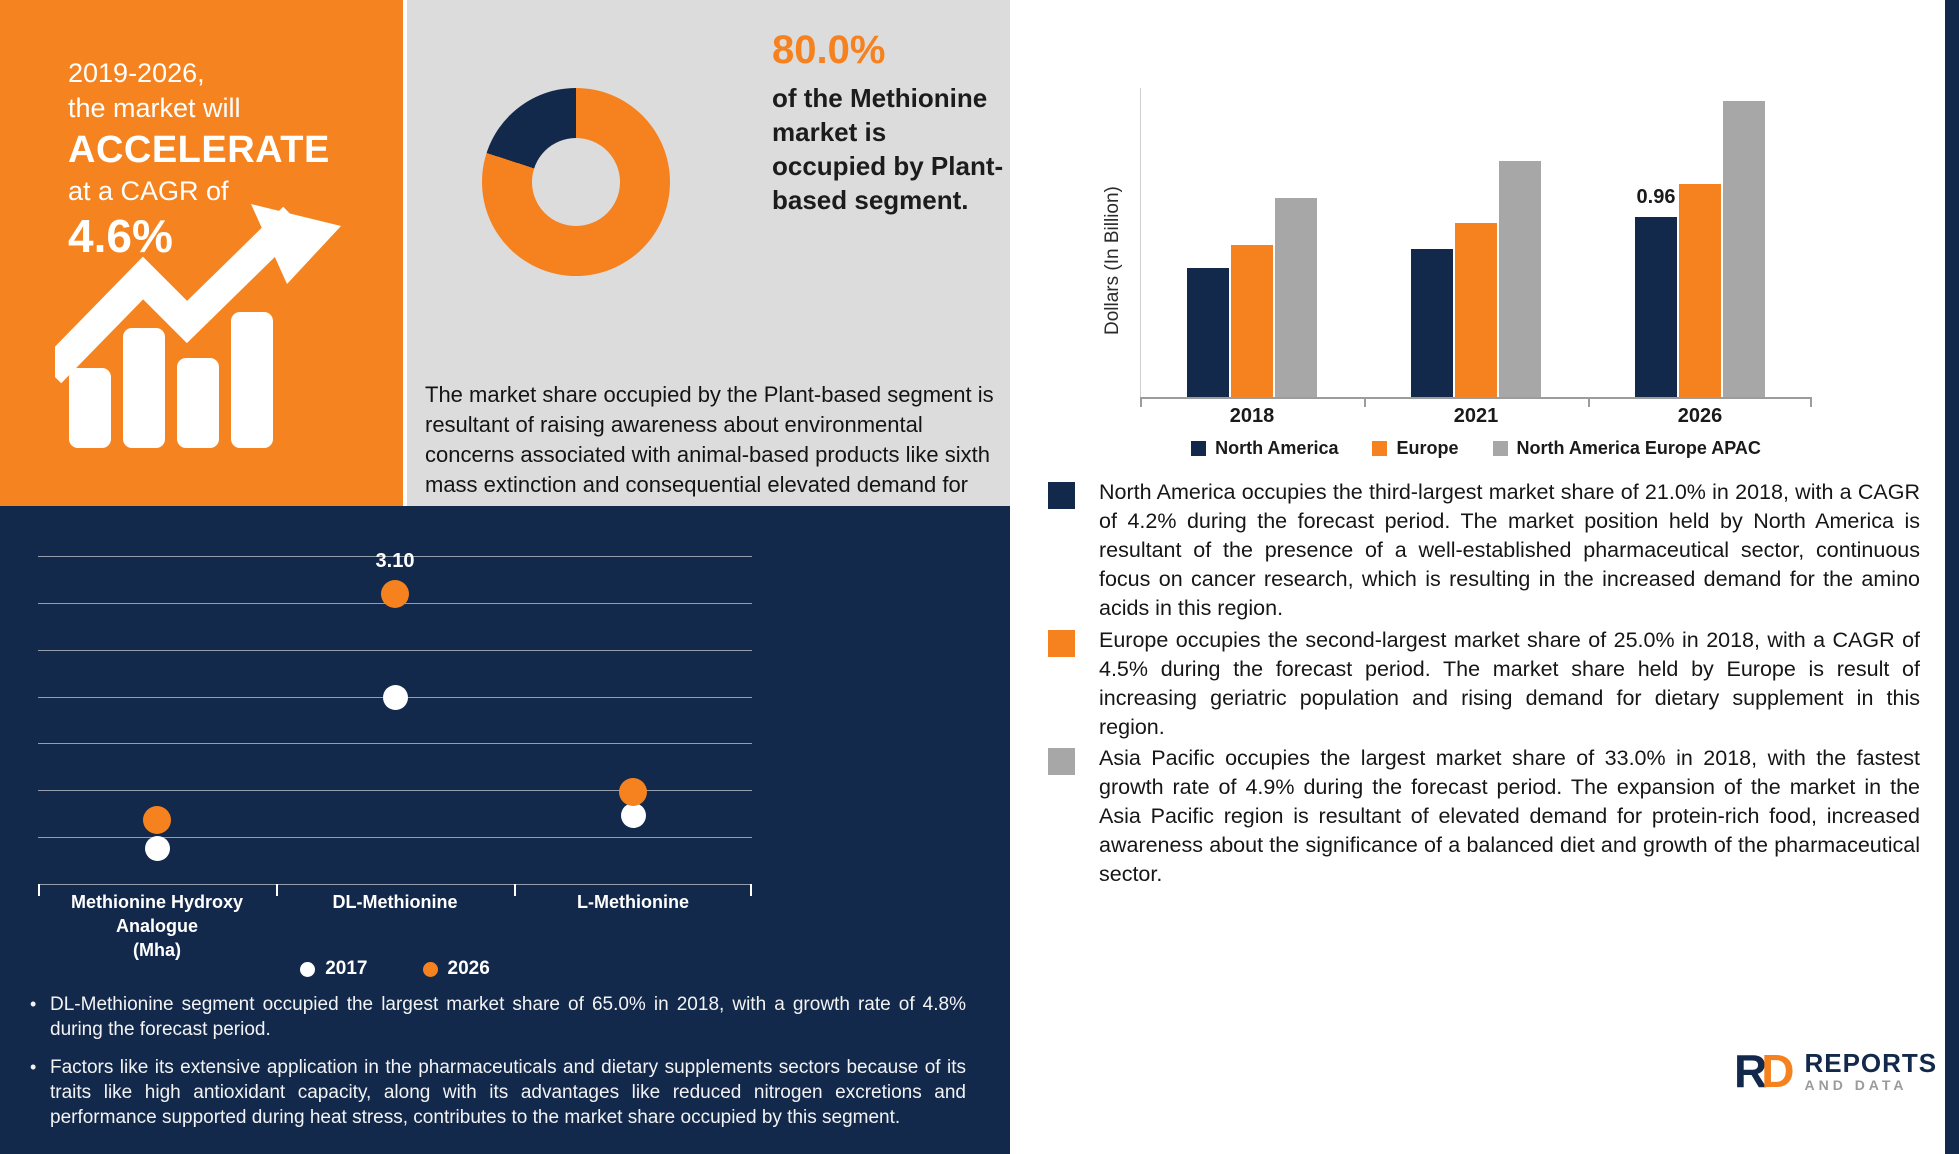 The width and height of the screenshot is (1959, 1154). I want to click on cagr-value: 4.6%, so click(120, 236).